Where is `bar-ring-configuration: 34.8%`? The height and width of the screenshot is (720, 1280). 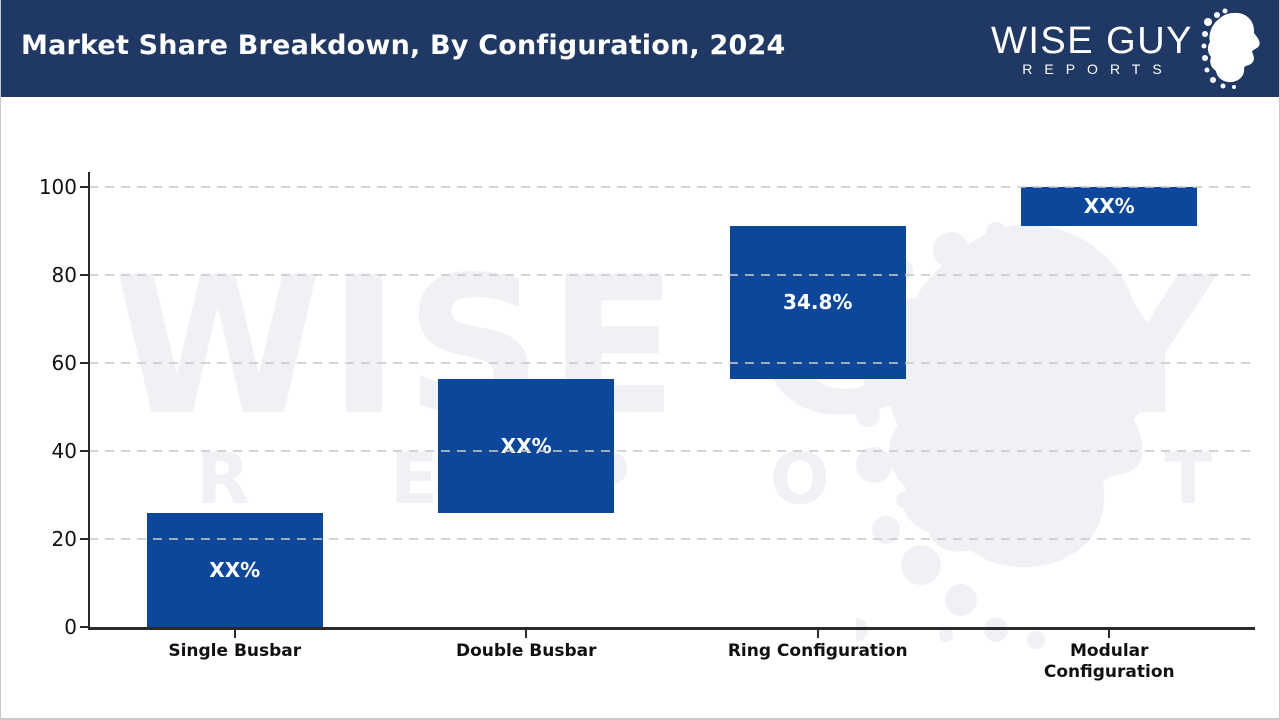
bar-ring-configuration: 34.8% is located at coordinates (817, 302).